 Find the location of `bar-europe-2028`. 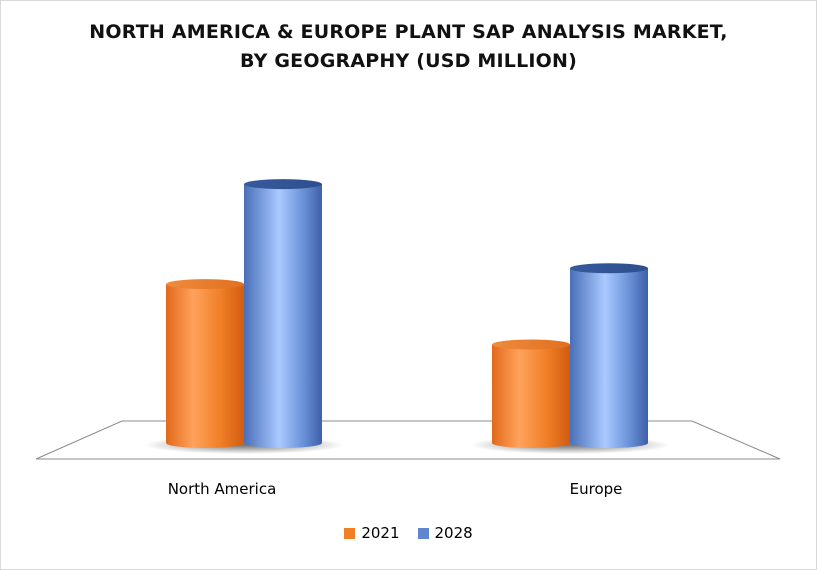

bar-europe-2028 is located at coordinates (609, 355).